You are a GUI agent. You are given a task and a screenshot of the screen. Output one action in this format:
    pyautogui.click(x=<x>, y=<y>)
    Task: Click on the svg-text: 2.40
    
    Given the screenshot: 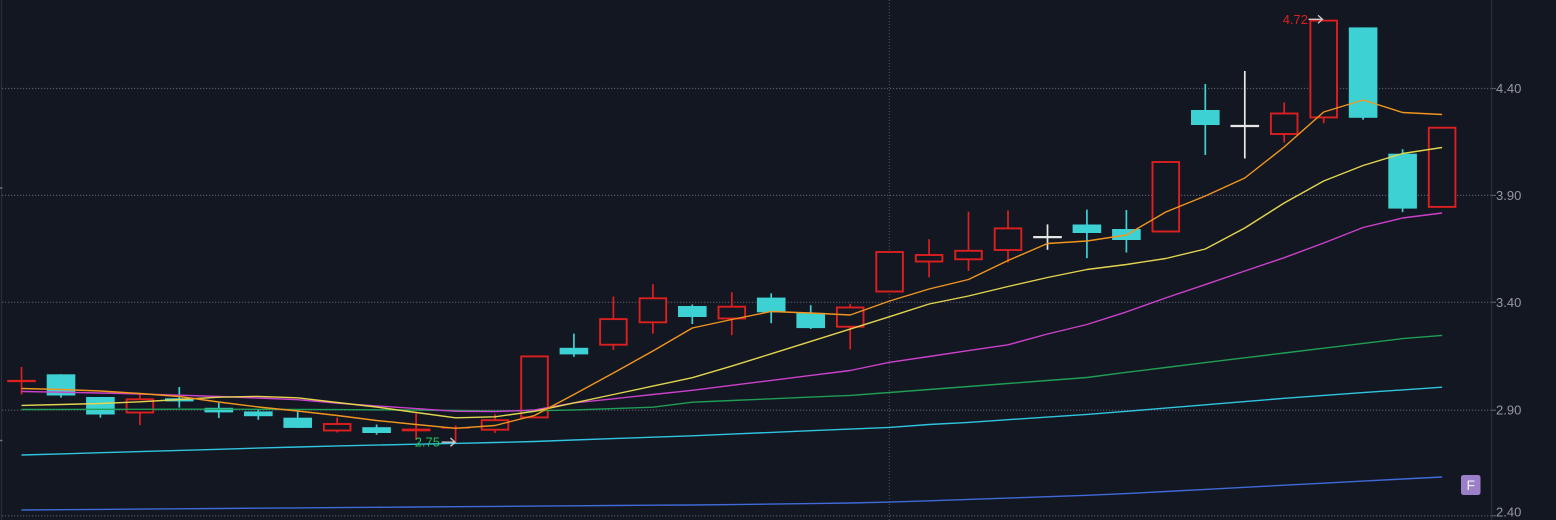 What is the action you would take?
    pyautogui.click(x=1508, y=512)
    